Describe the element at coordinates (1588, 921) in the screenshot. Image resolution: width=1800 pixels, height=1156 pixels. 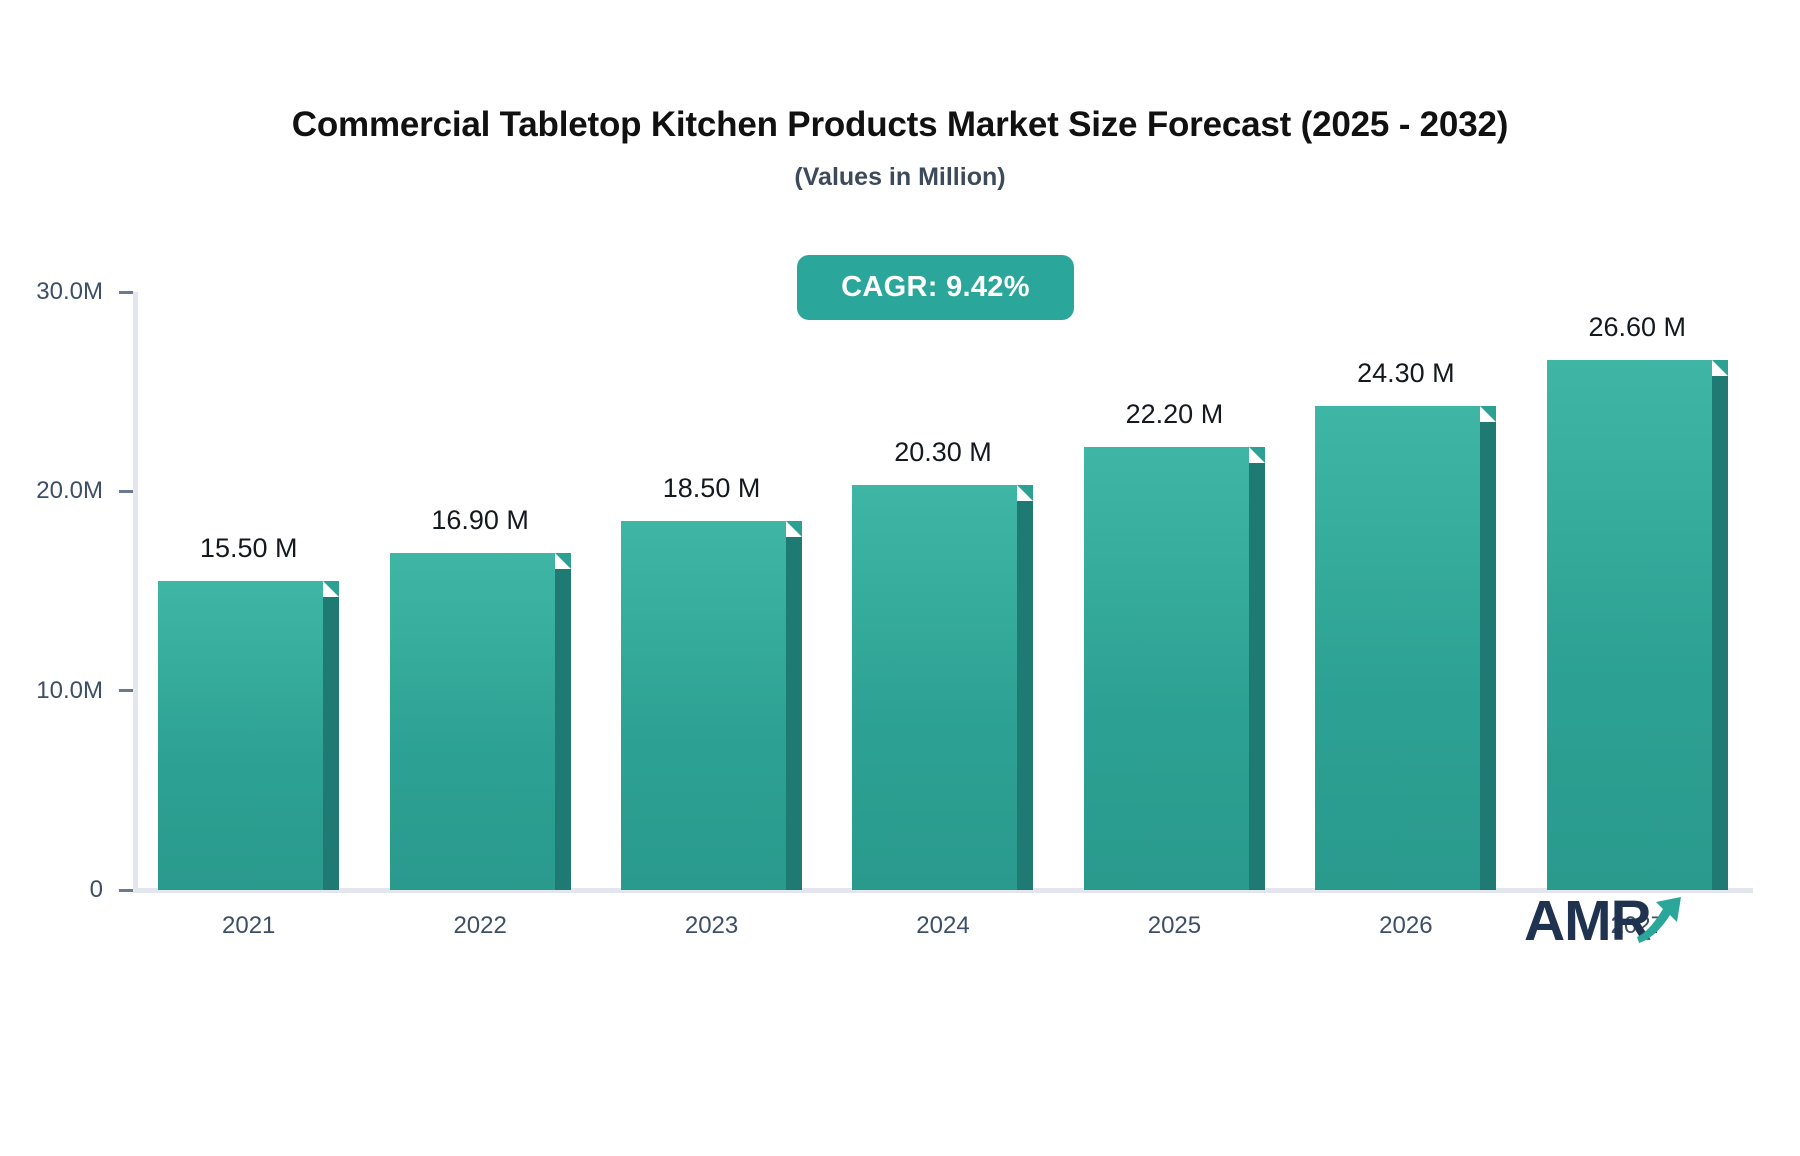
I see `logo-wordmark: AMR` at that location.